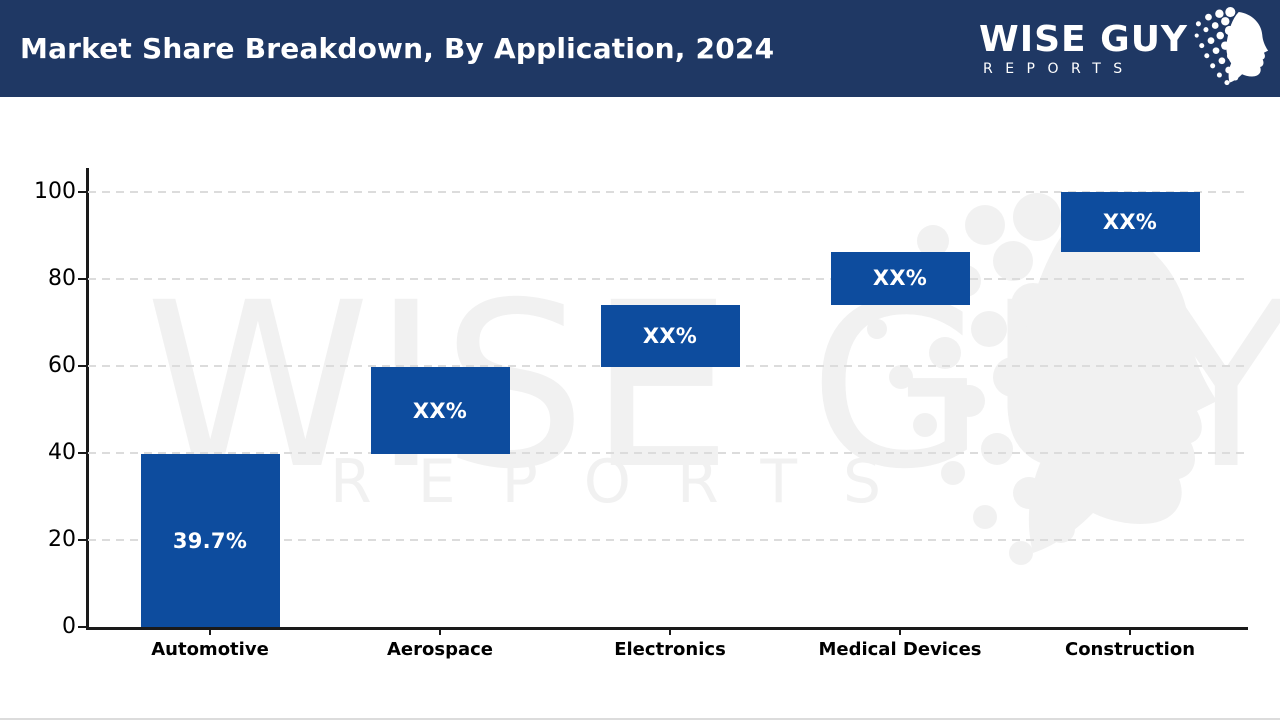  I want to click on y-tick-label-20: 20, so click(62, 539).